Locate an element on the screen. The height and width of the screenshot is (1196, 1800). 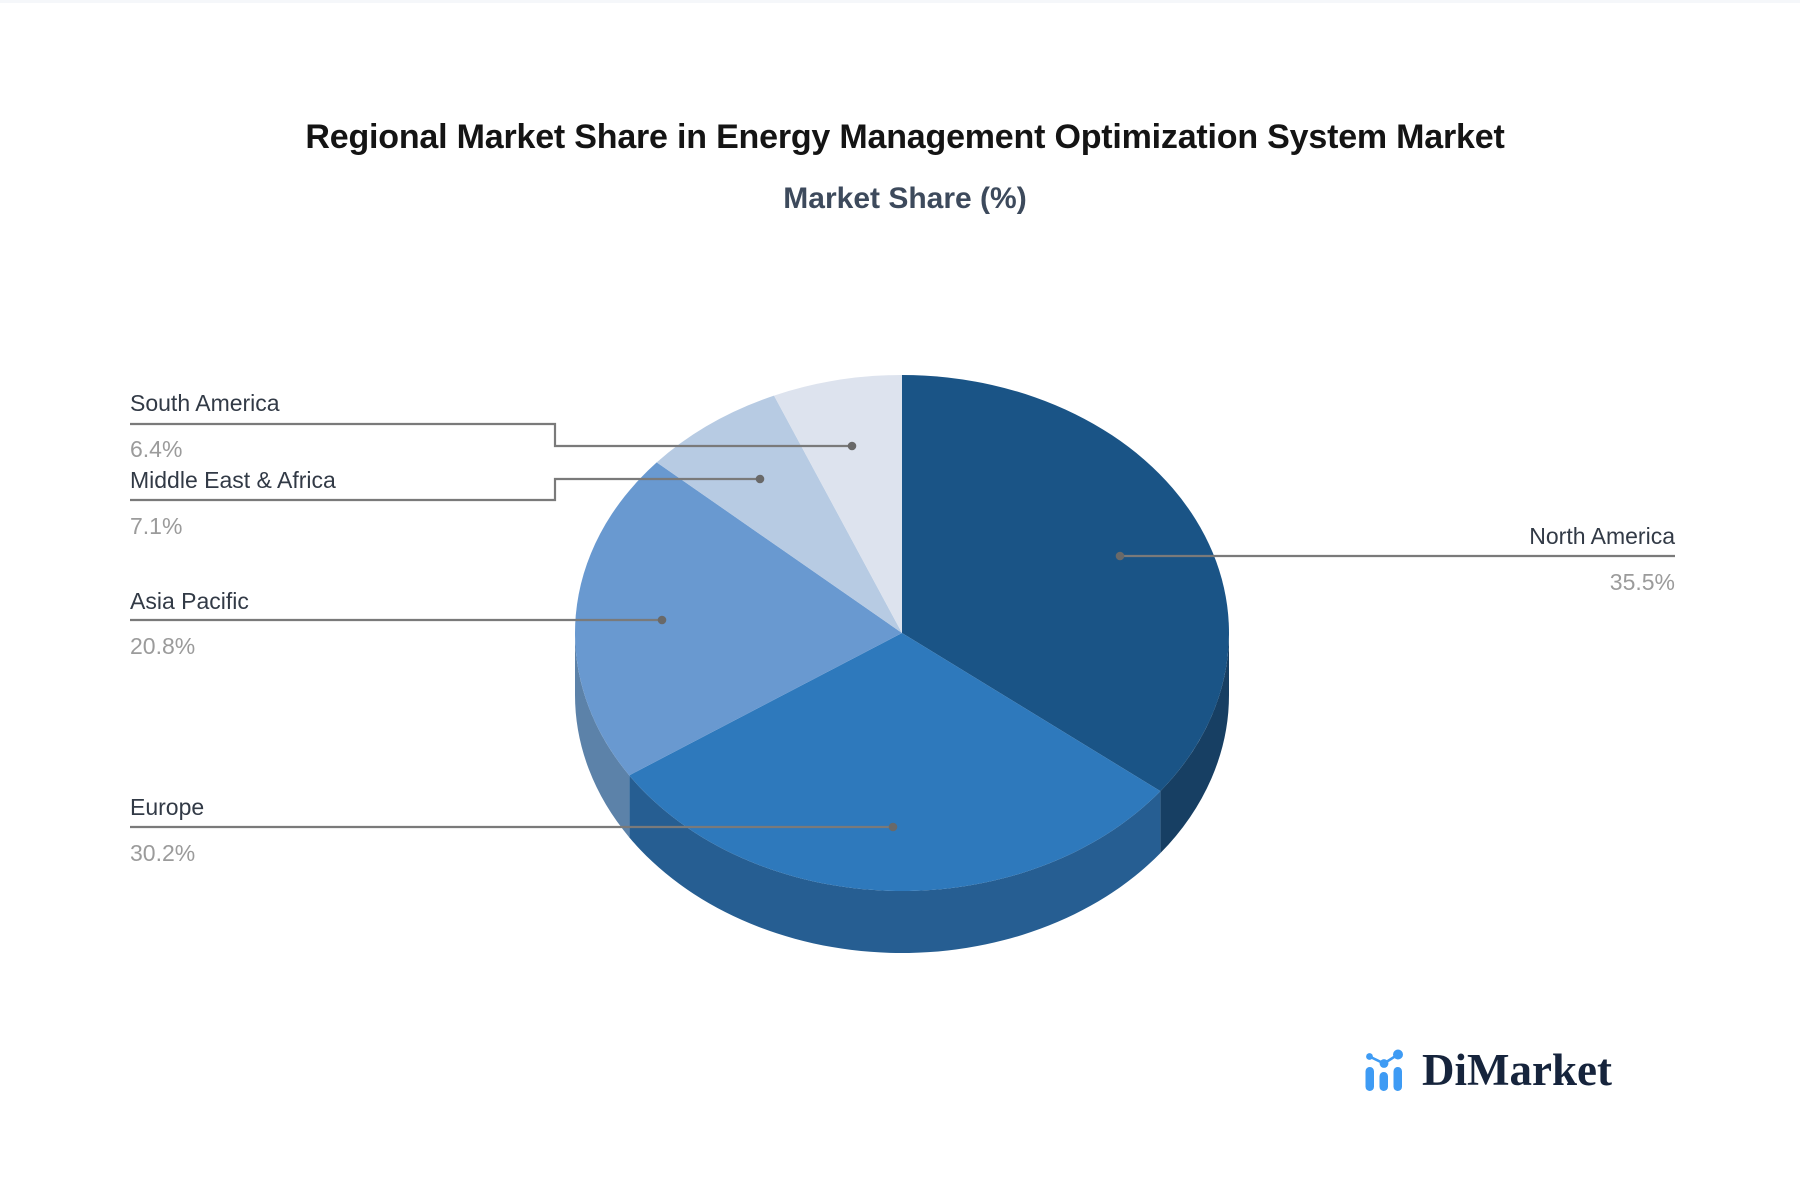
leader-line-south-america is located at coordinates (491, 435).